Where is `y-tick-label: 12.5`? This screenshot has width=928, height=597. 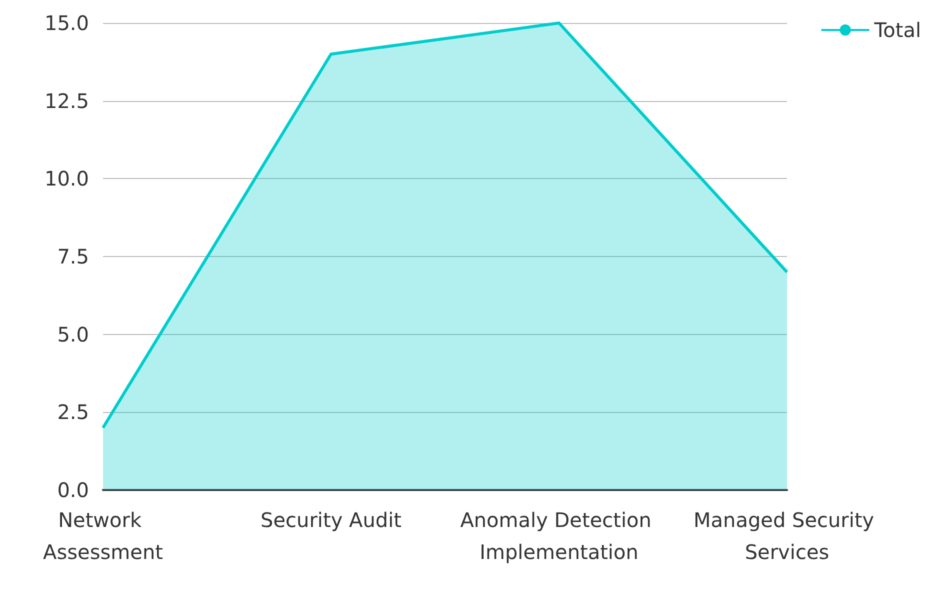 y-tick-label: 12.5 is located at coordinates (66, 100).